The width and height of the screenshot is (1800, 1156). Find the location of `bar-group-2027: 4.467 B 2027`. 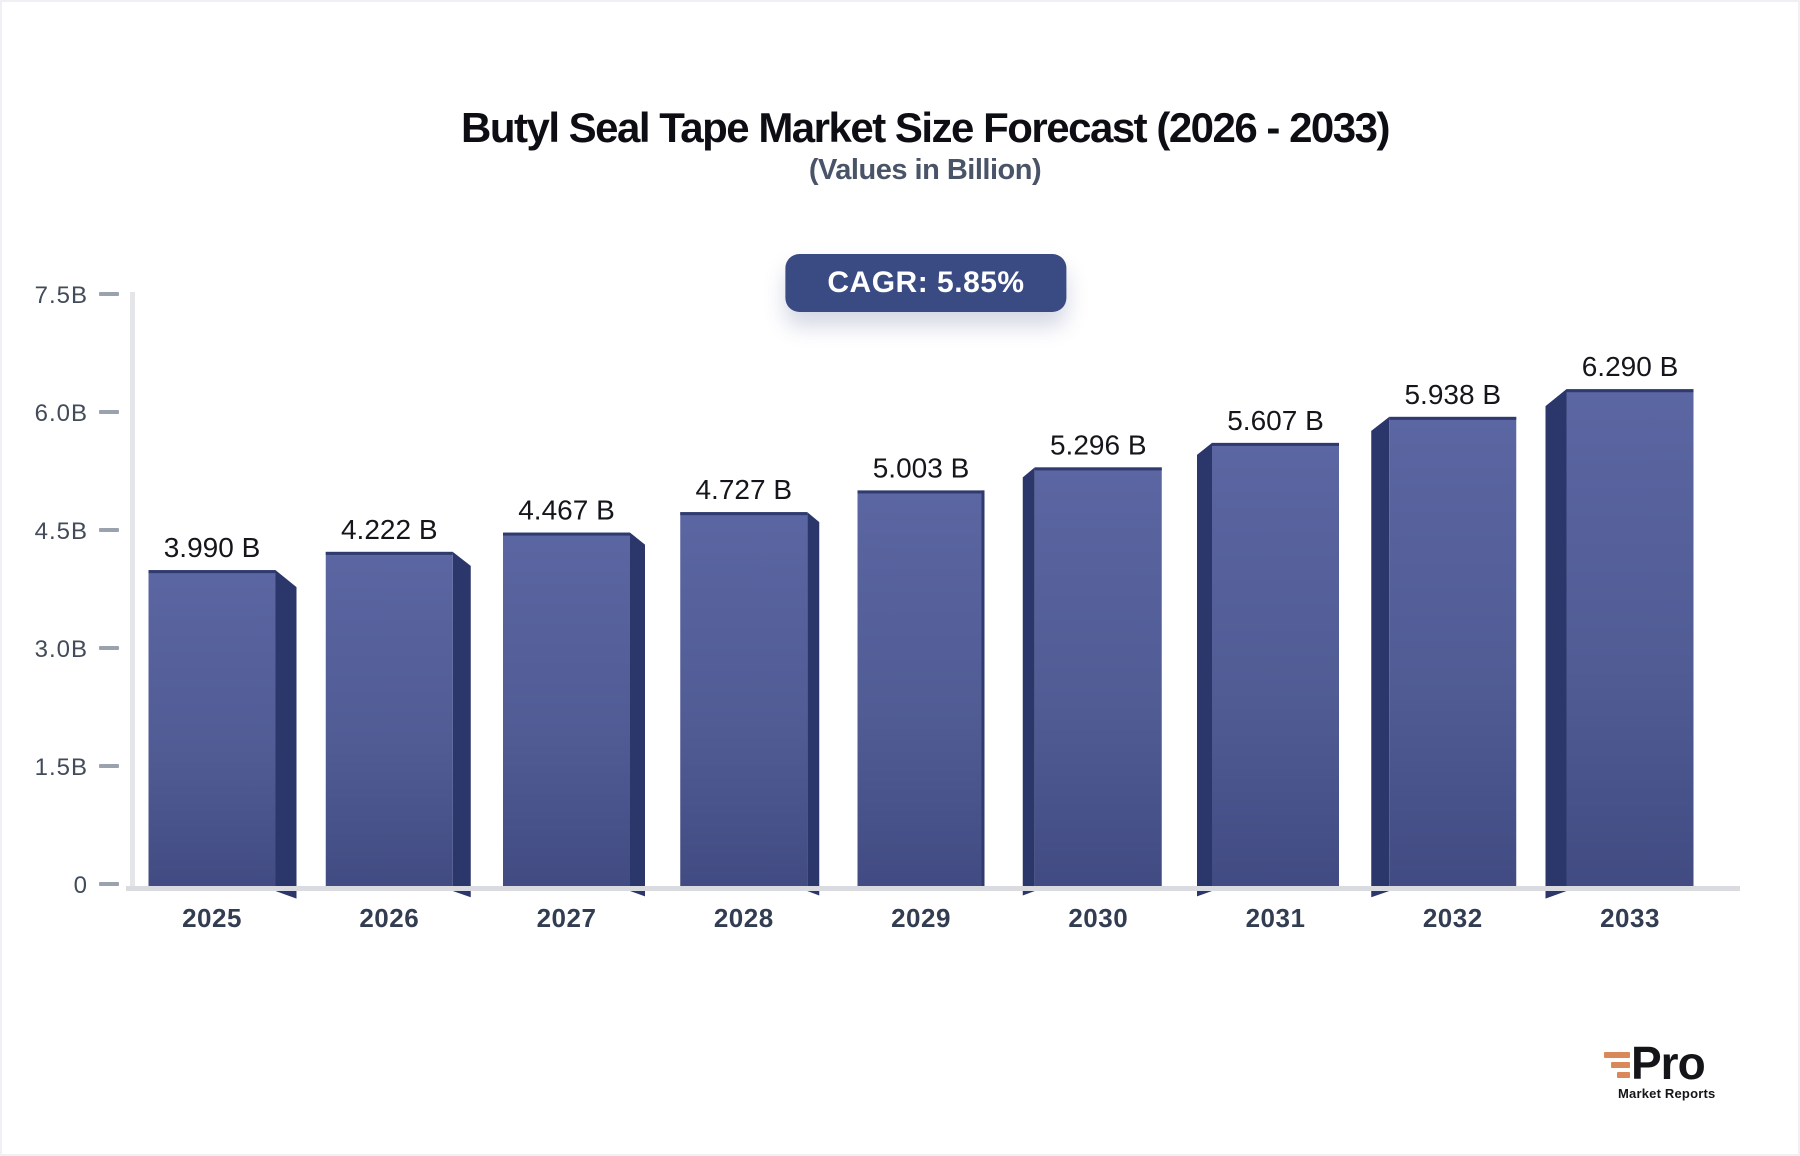

bar-group-2027: 4.467 B 2027 is located at coordinates (574, 714).